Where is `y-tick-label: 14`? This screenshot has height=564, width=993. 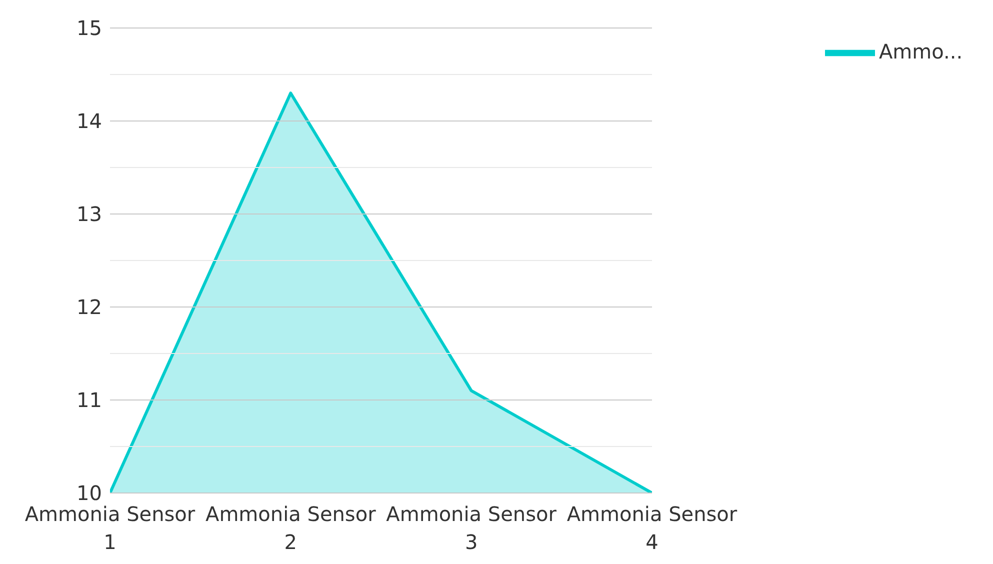
y-tick-label: 14 is located at coordinates (89, 121).